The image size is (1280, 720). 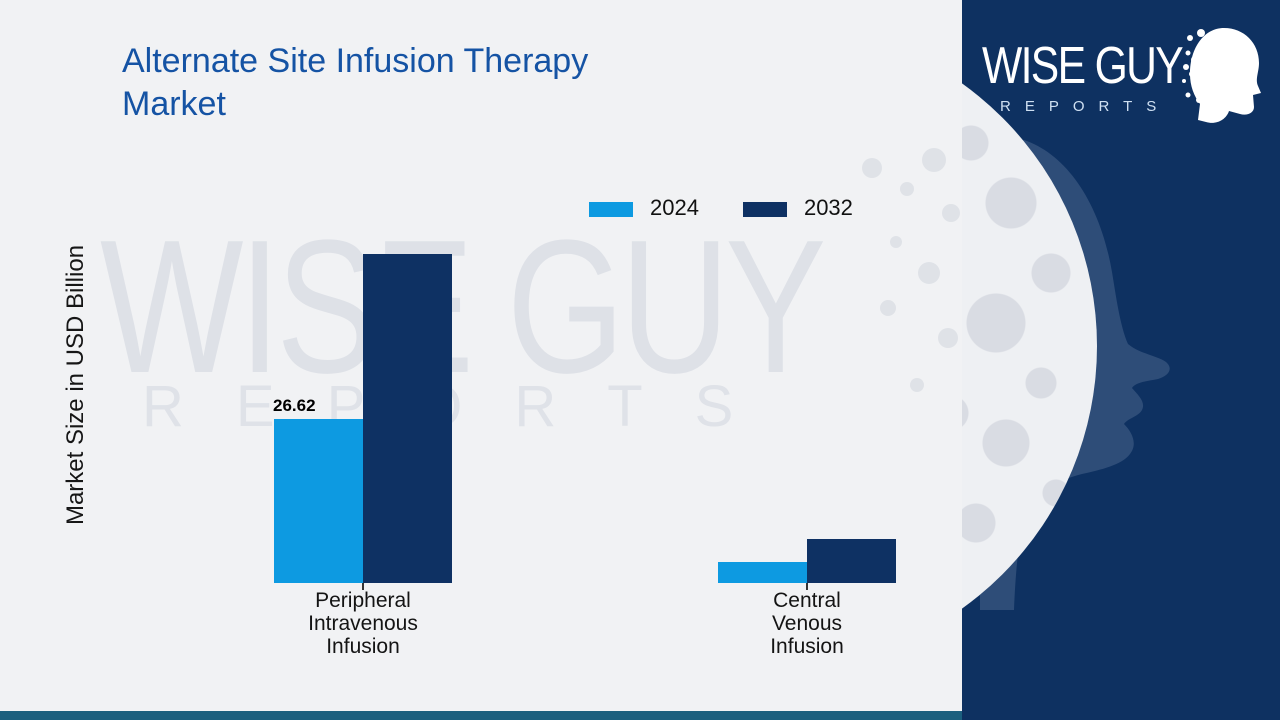 What do you see at coordinates (611, 209) in the screenshot?
I see `legend-swatch-2024` at bounding box center [611, 209].